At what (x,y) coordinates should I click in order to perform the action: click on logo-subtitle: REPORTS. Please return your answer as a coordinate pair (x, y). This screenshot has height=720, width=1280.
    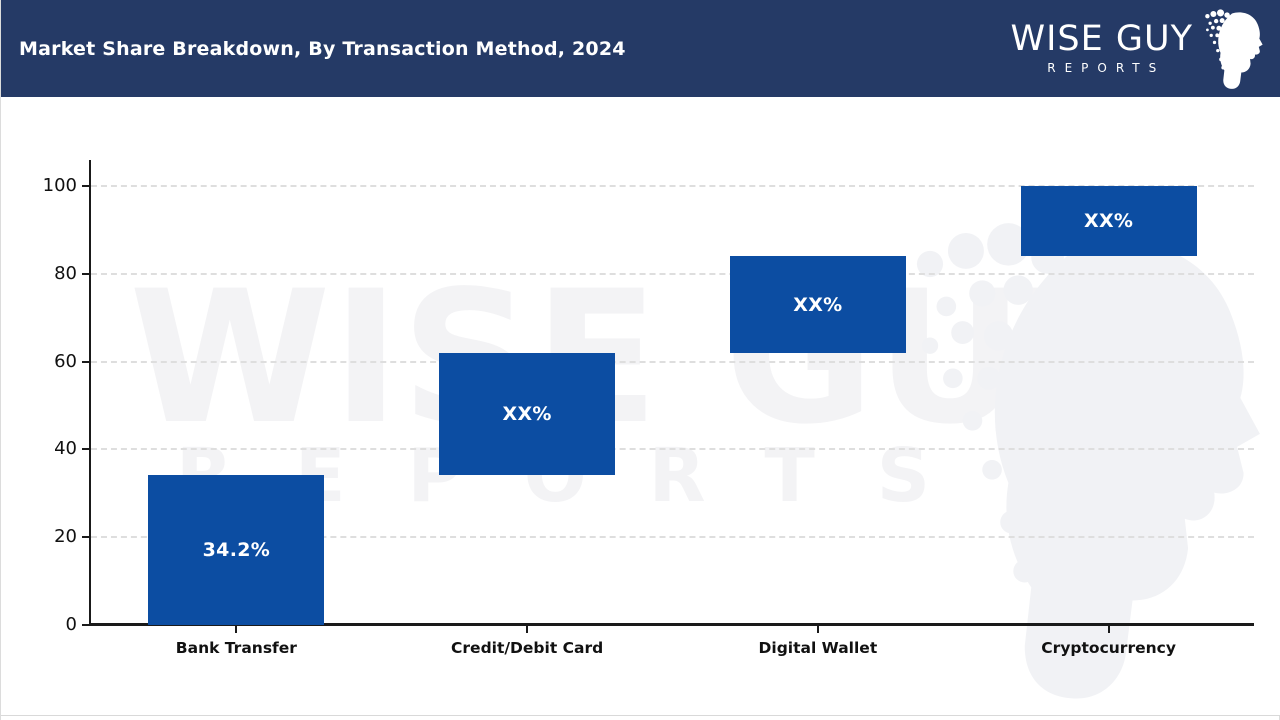
    Looking at the image, I should click on (1106, 68).